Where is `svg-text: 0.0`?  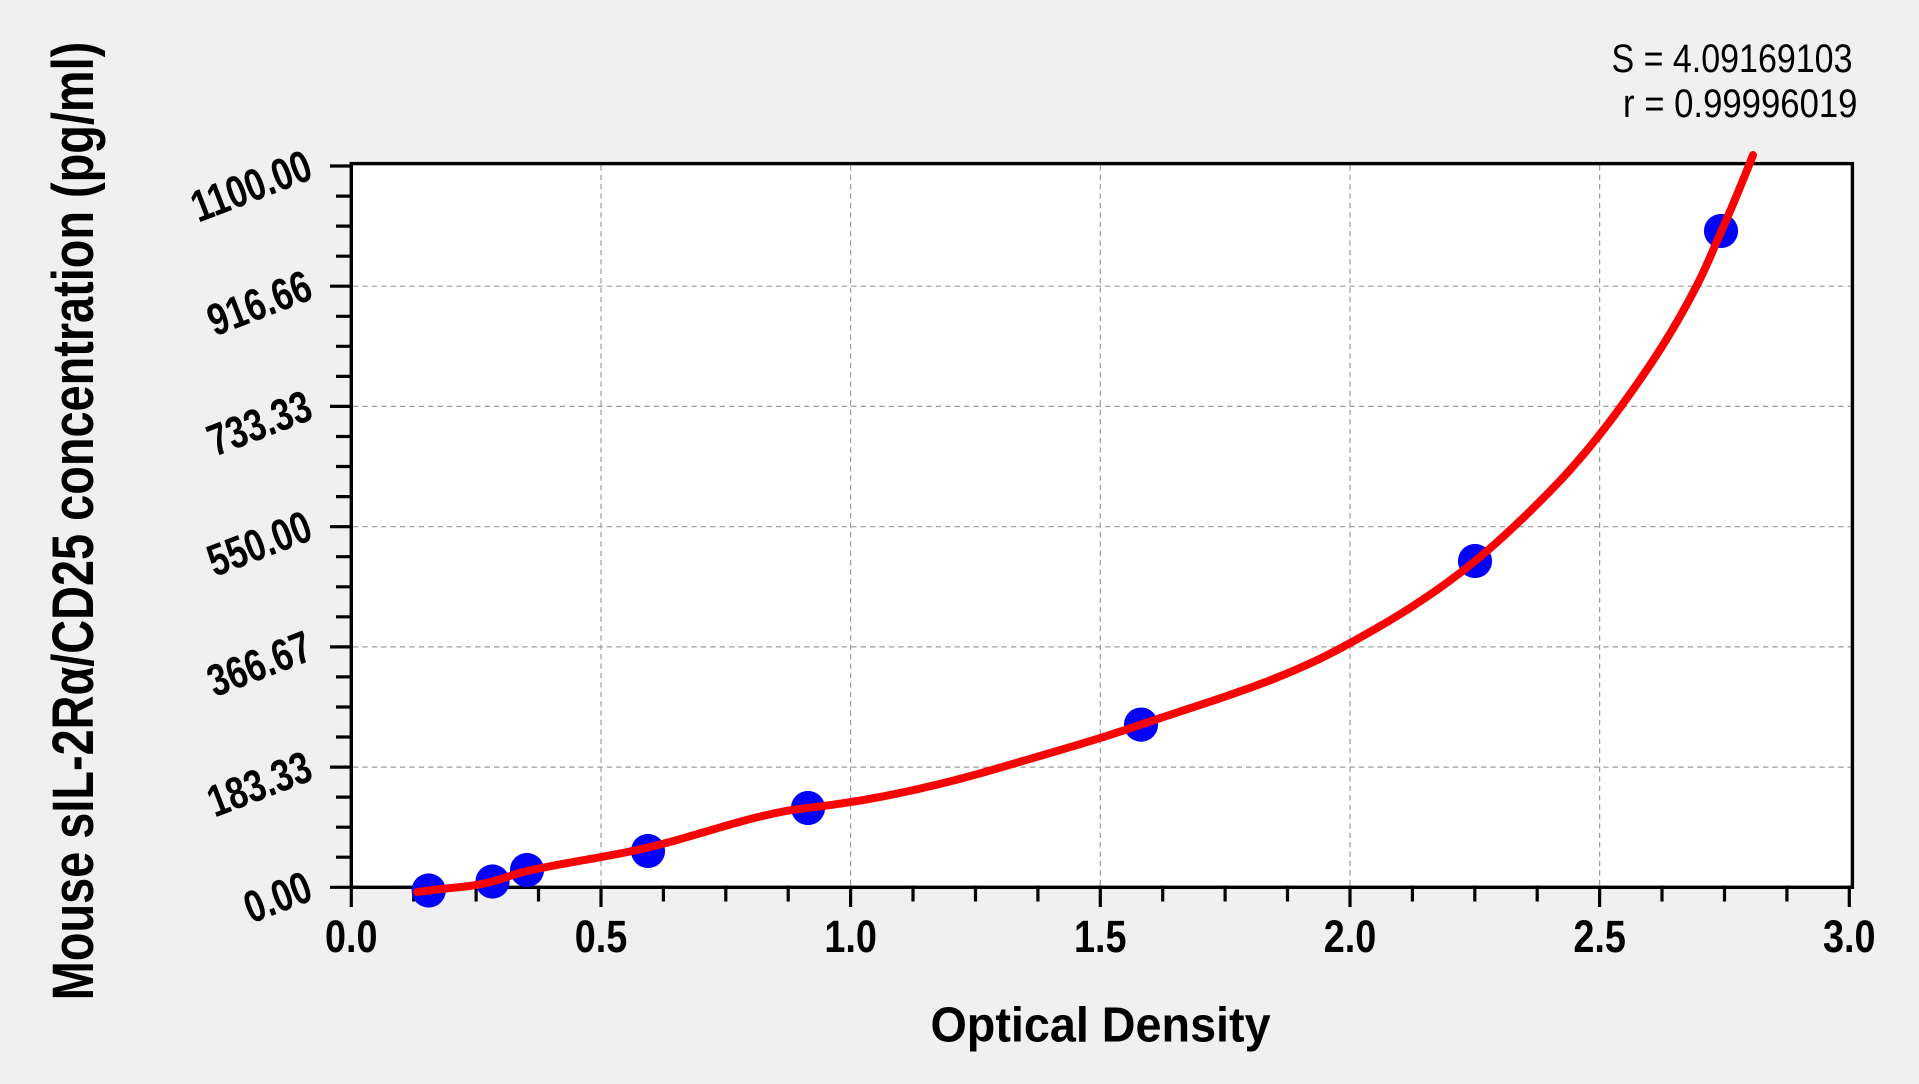 svg-text: 0.0 is located at coordinates (351, 936).